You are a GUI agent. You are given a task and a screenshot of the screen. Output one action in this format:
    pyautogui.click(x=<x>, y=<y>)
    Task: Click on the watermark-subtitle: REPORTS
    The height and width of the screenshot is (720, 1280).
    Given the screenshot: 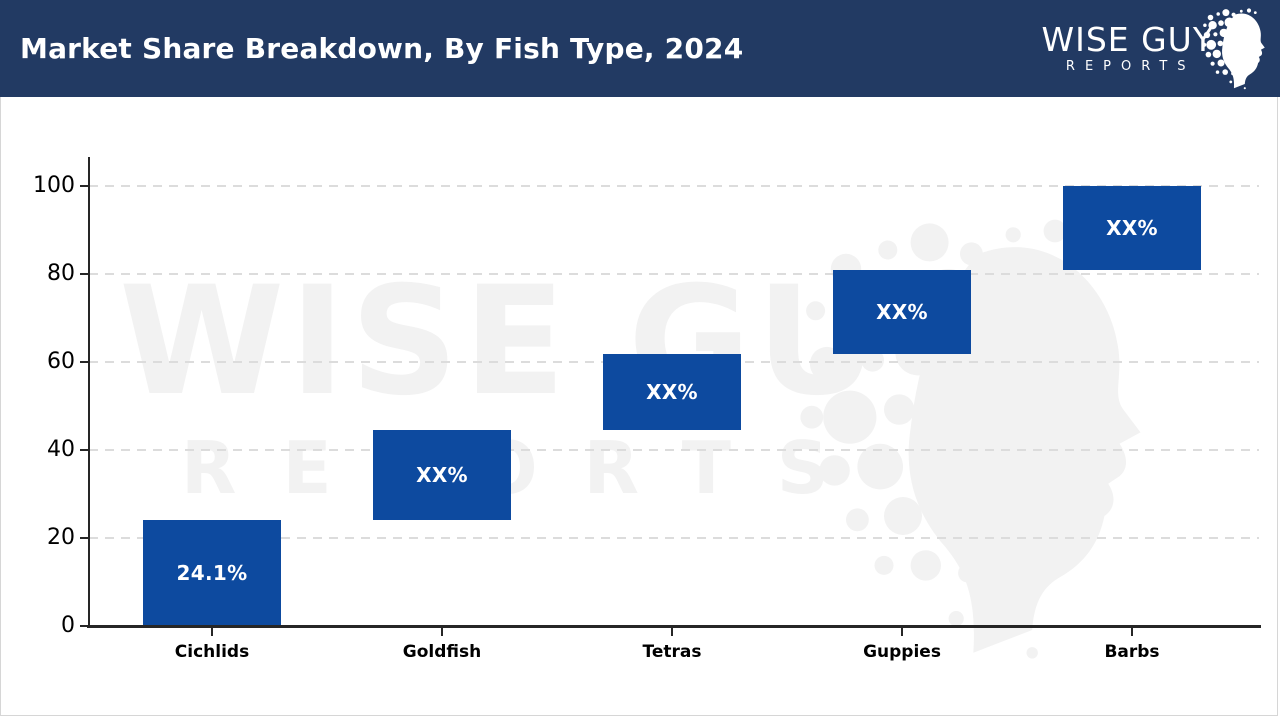 What is the action you would take?
    pyautogui.click(x=528, y=468)
    